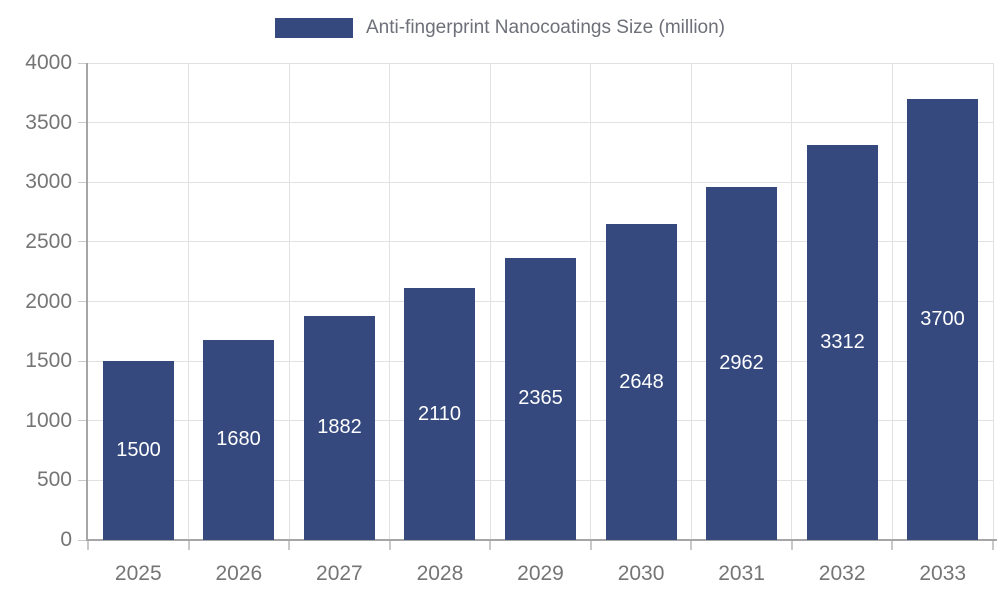 Image resolution: width=1000 pixels, height=600 pixels. I want to click on bar-2033: 3700, so click(942, 319).